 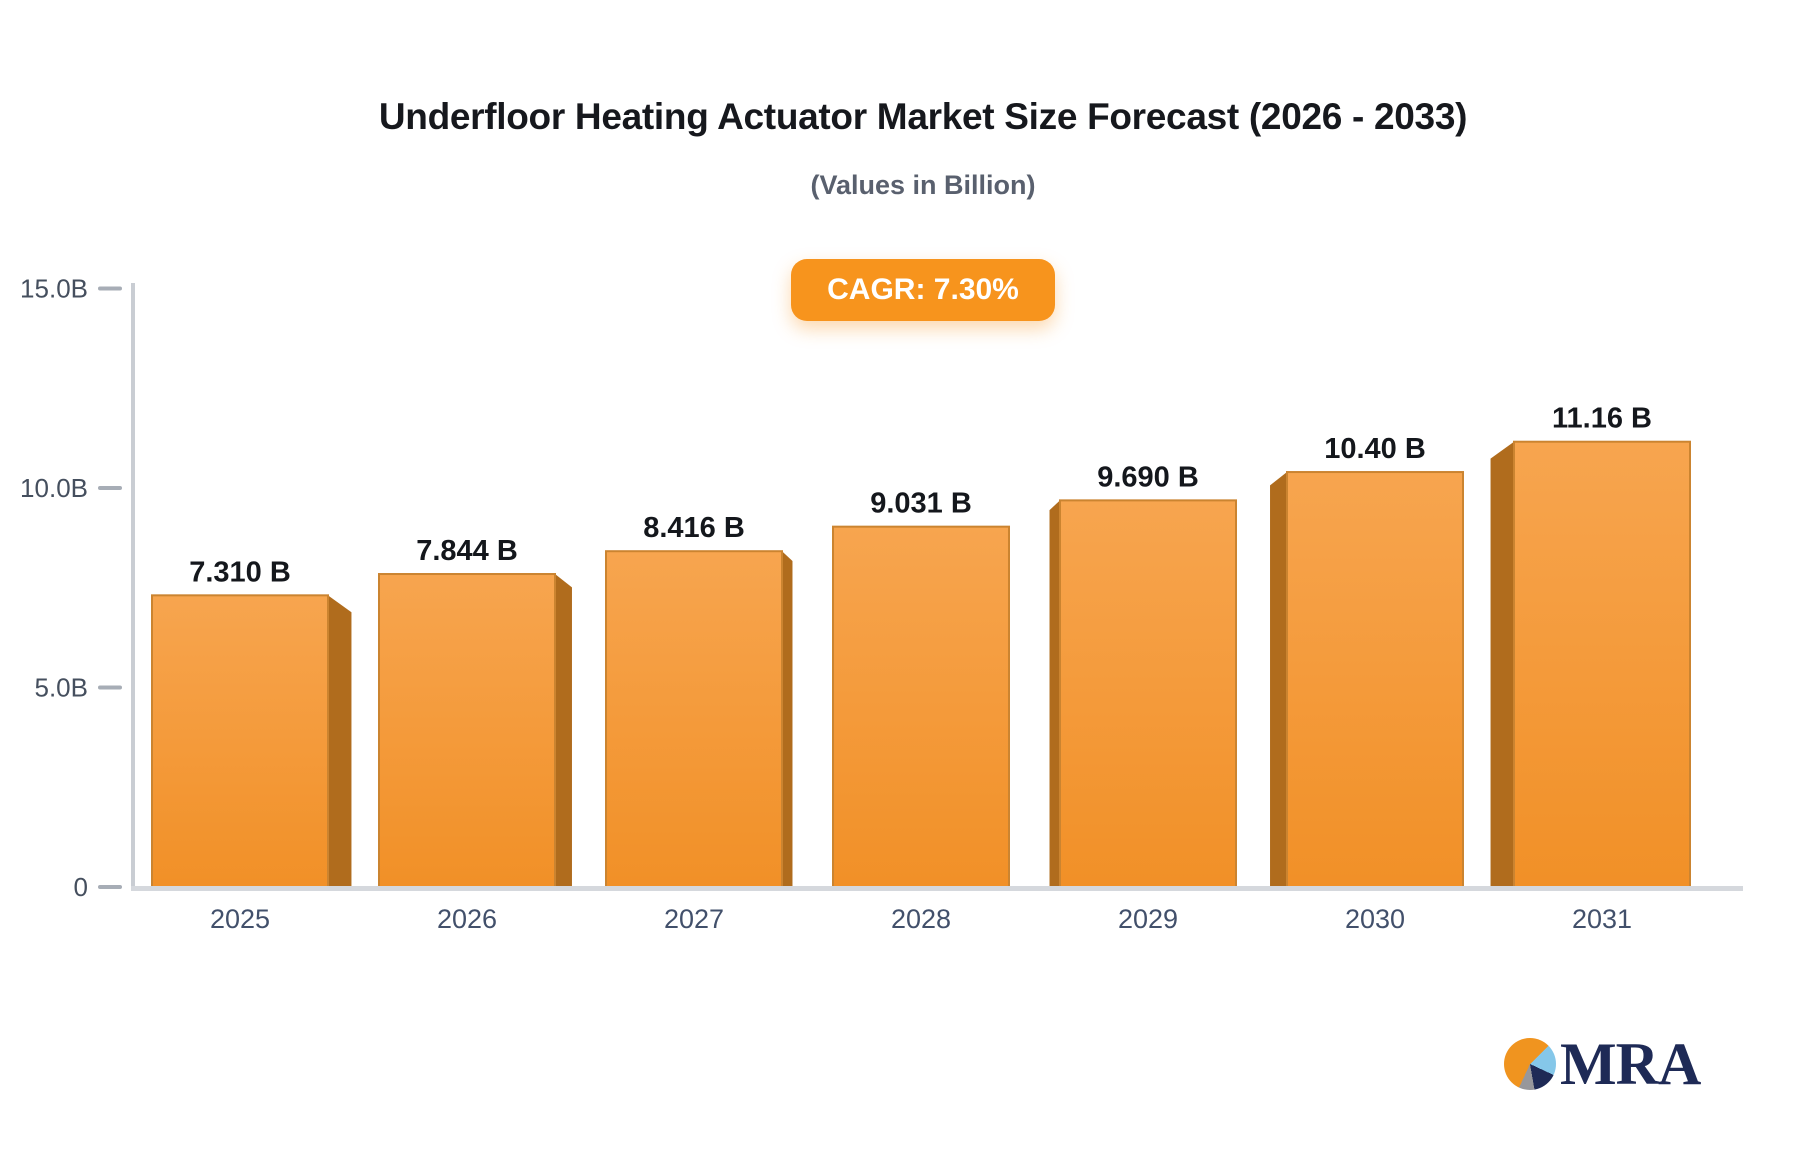 What do you see at coordinates (240, 741) in the screenshot?
I see `bar-2025` at bounding box center [240, 741].